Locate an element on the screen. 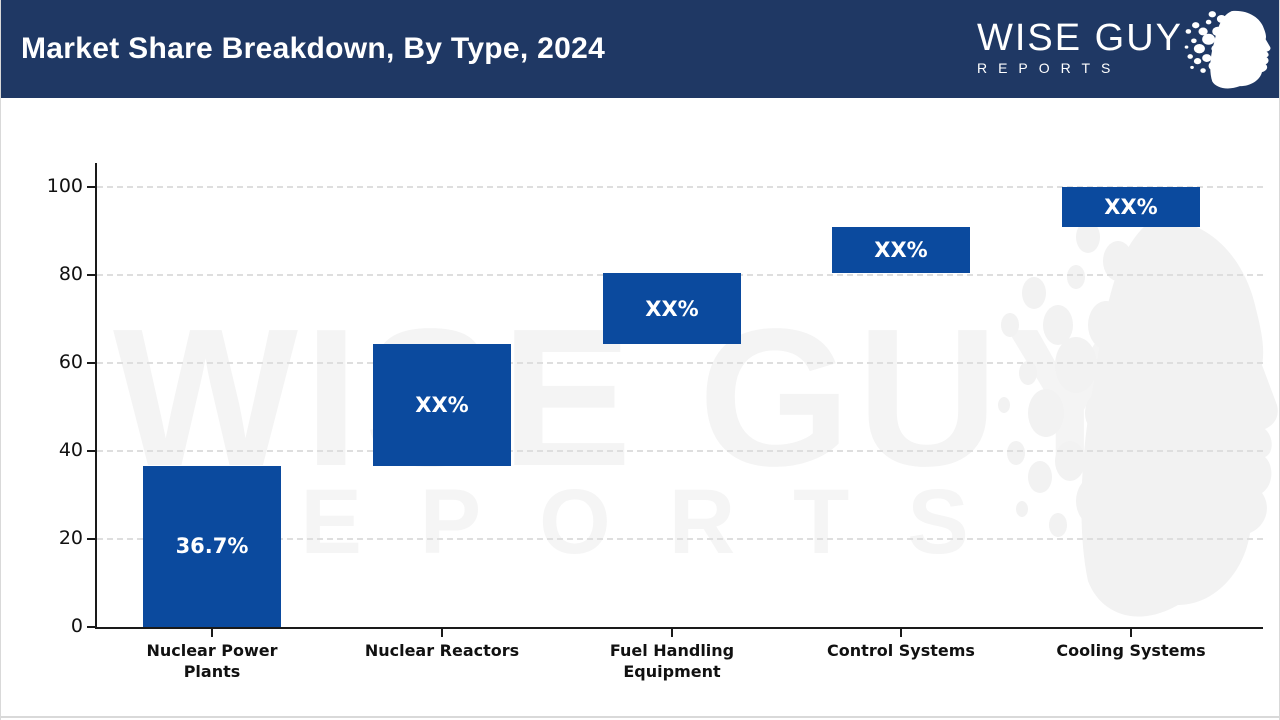 The width and height of the screenshot is (1280, 720). category-label-control-systems: Control Systems is located at coordinates (901, 650).